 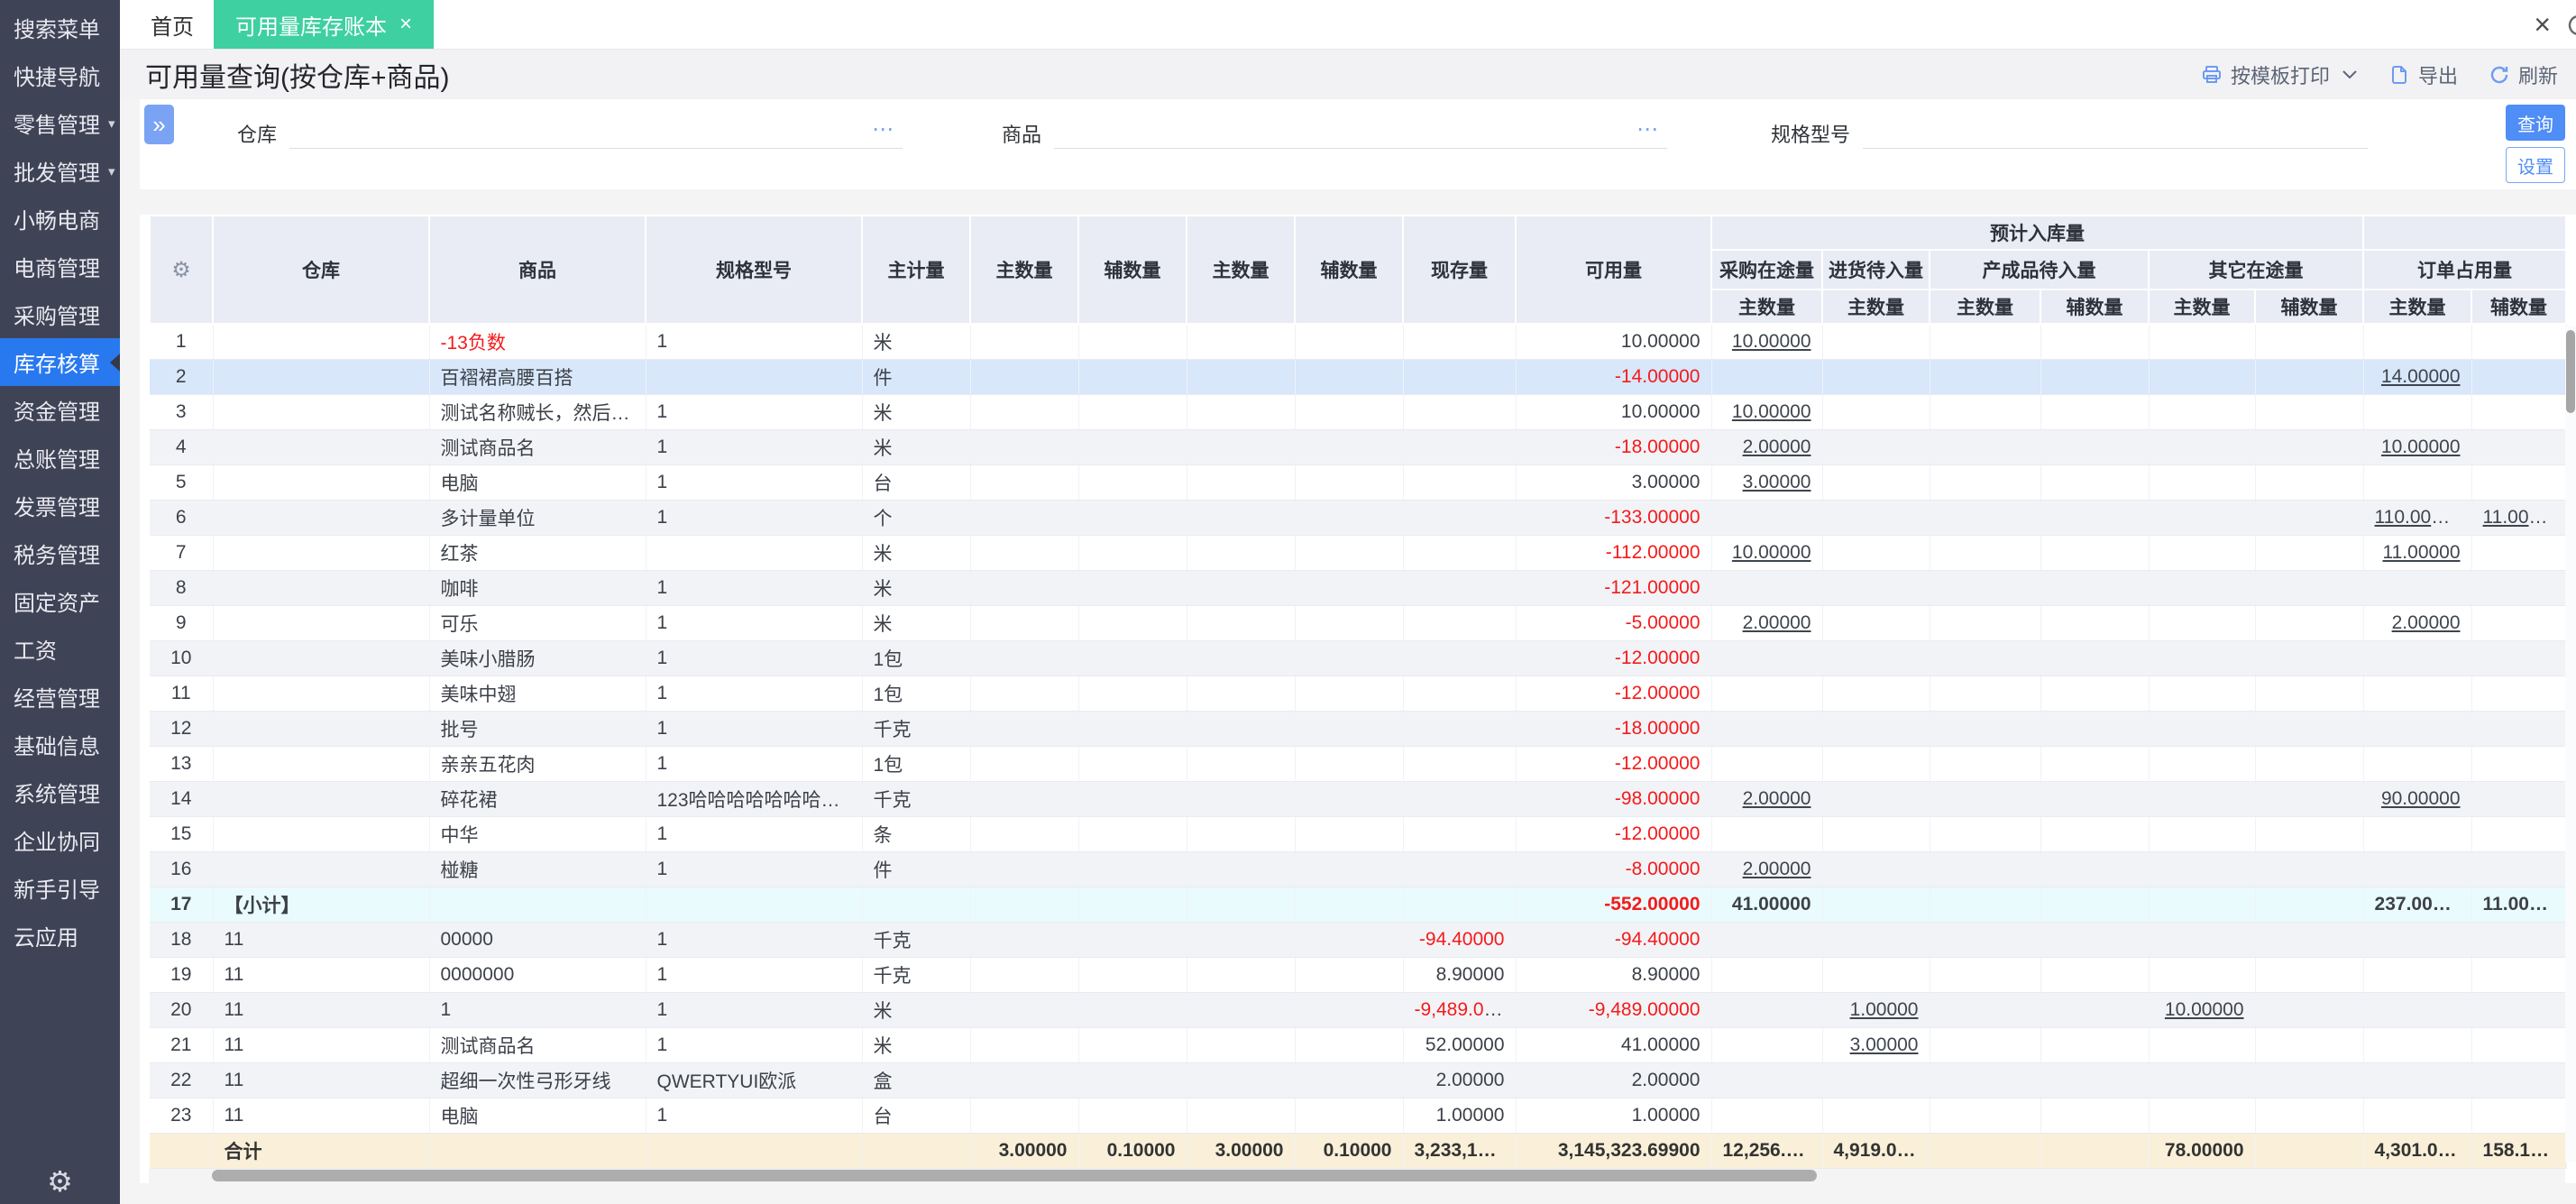 I want to click on table-row: 11 美味中翅 1 1包 -12.00000, so click(x=1358, y=694).